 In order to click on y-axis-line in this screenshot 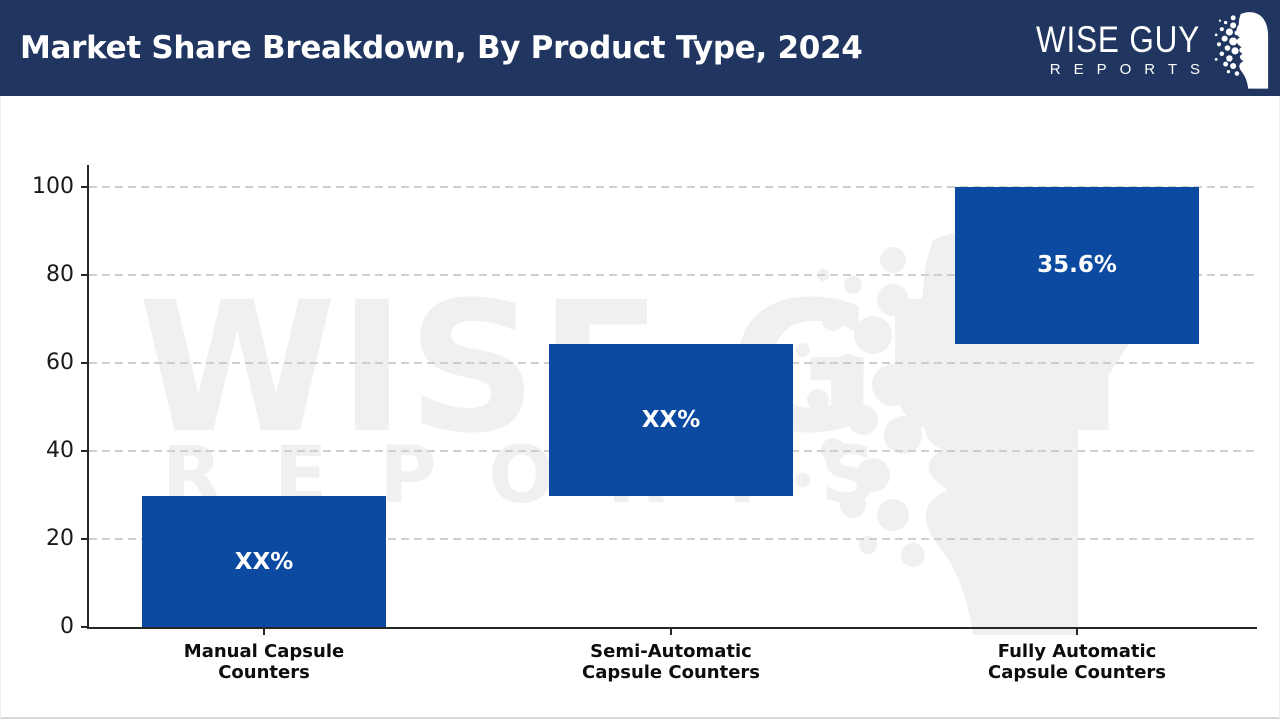, I will do `click(88, 397)`.